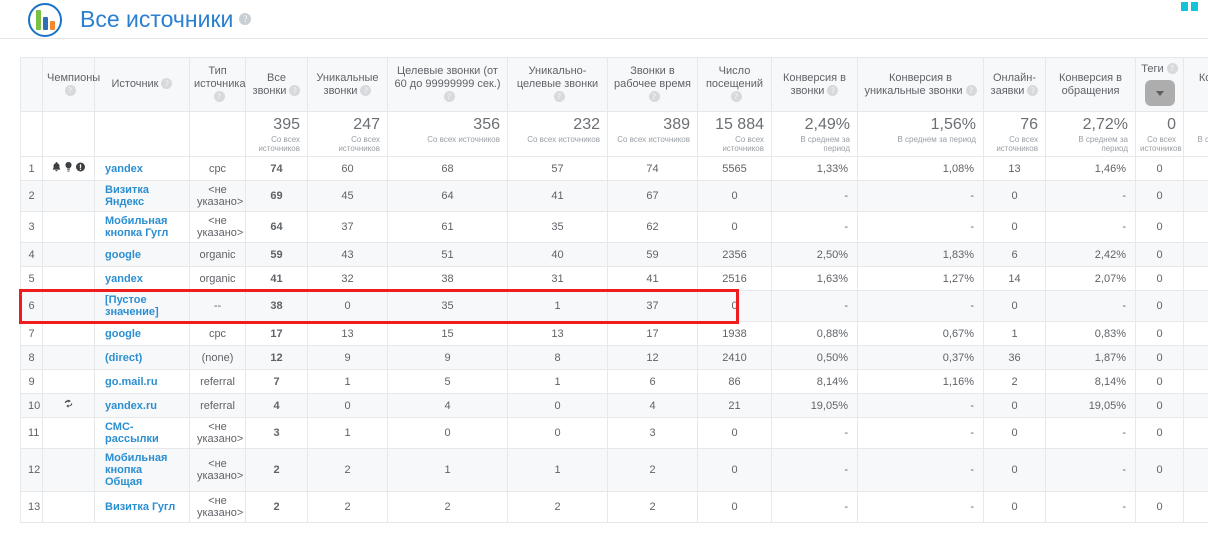 The height and width of the screenshot is (536, 1208). Describe the element at coordinates (136, 470) in the screenshot. I see `source-link: Мобильная кнопка Общая` at that location.